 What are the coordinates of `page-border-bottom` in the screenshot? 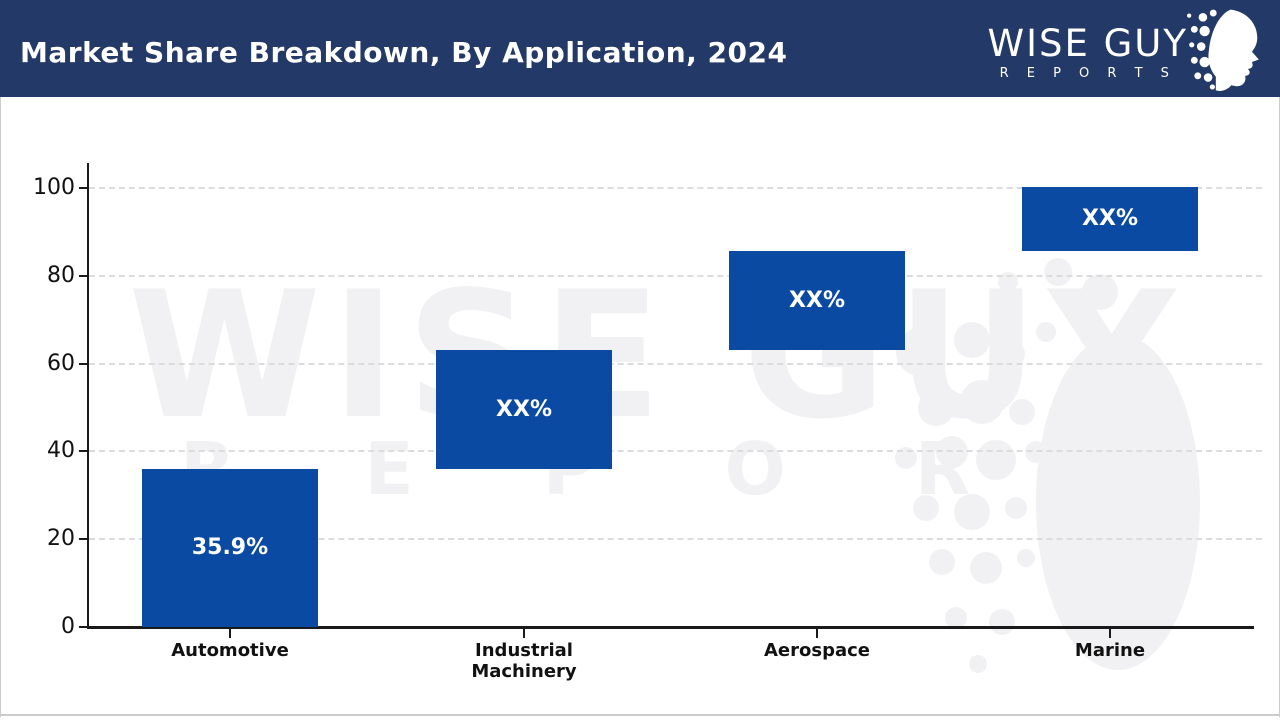 It's located at (640, 715).